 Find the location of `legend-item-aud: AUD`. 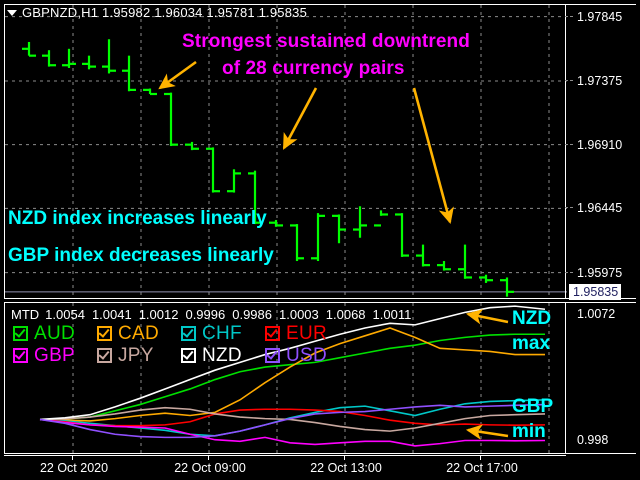

legend-item-aud: AUD is located at coordinates (55, 333).